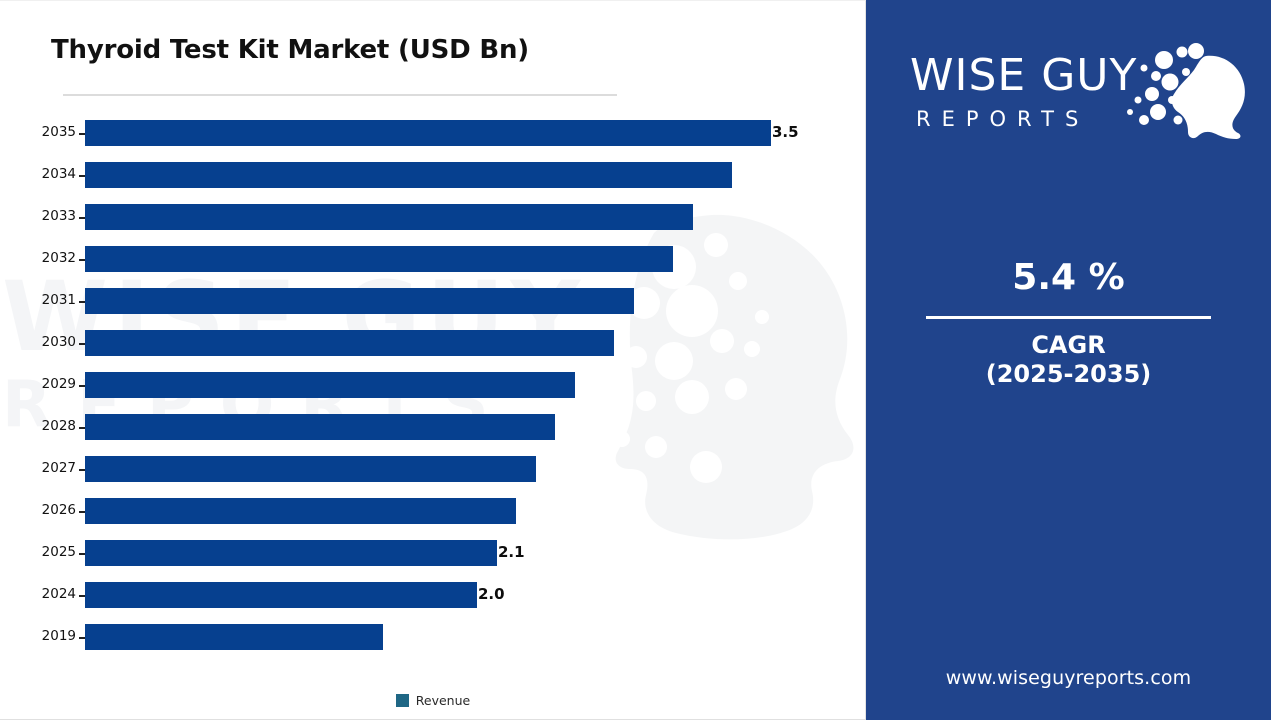 The image size is (1271, 720). Describe the element at coordinates (389, 217) in the screenshot. I see `bar-2033` at that location.